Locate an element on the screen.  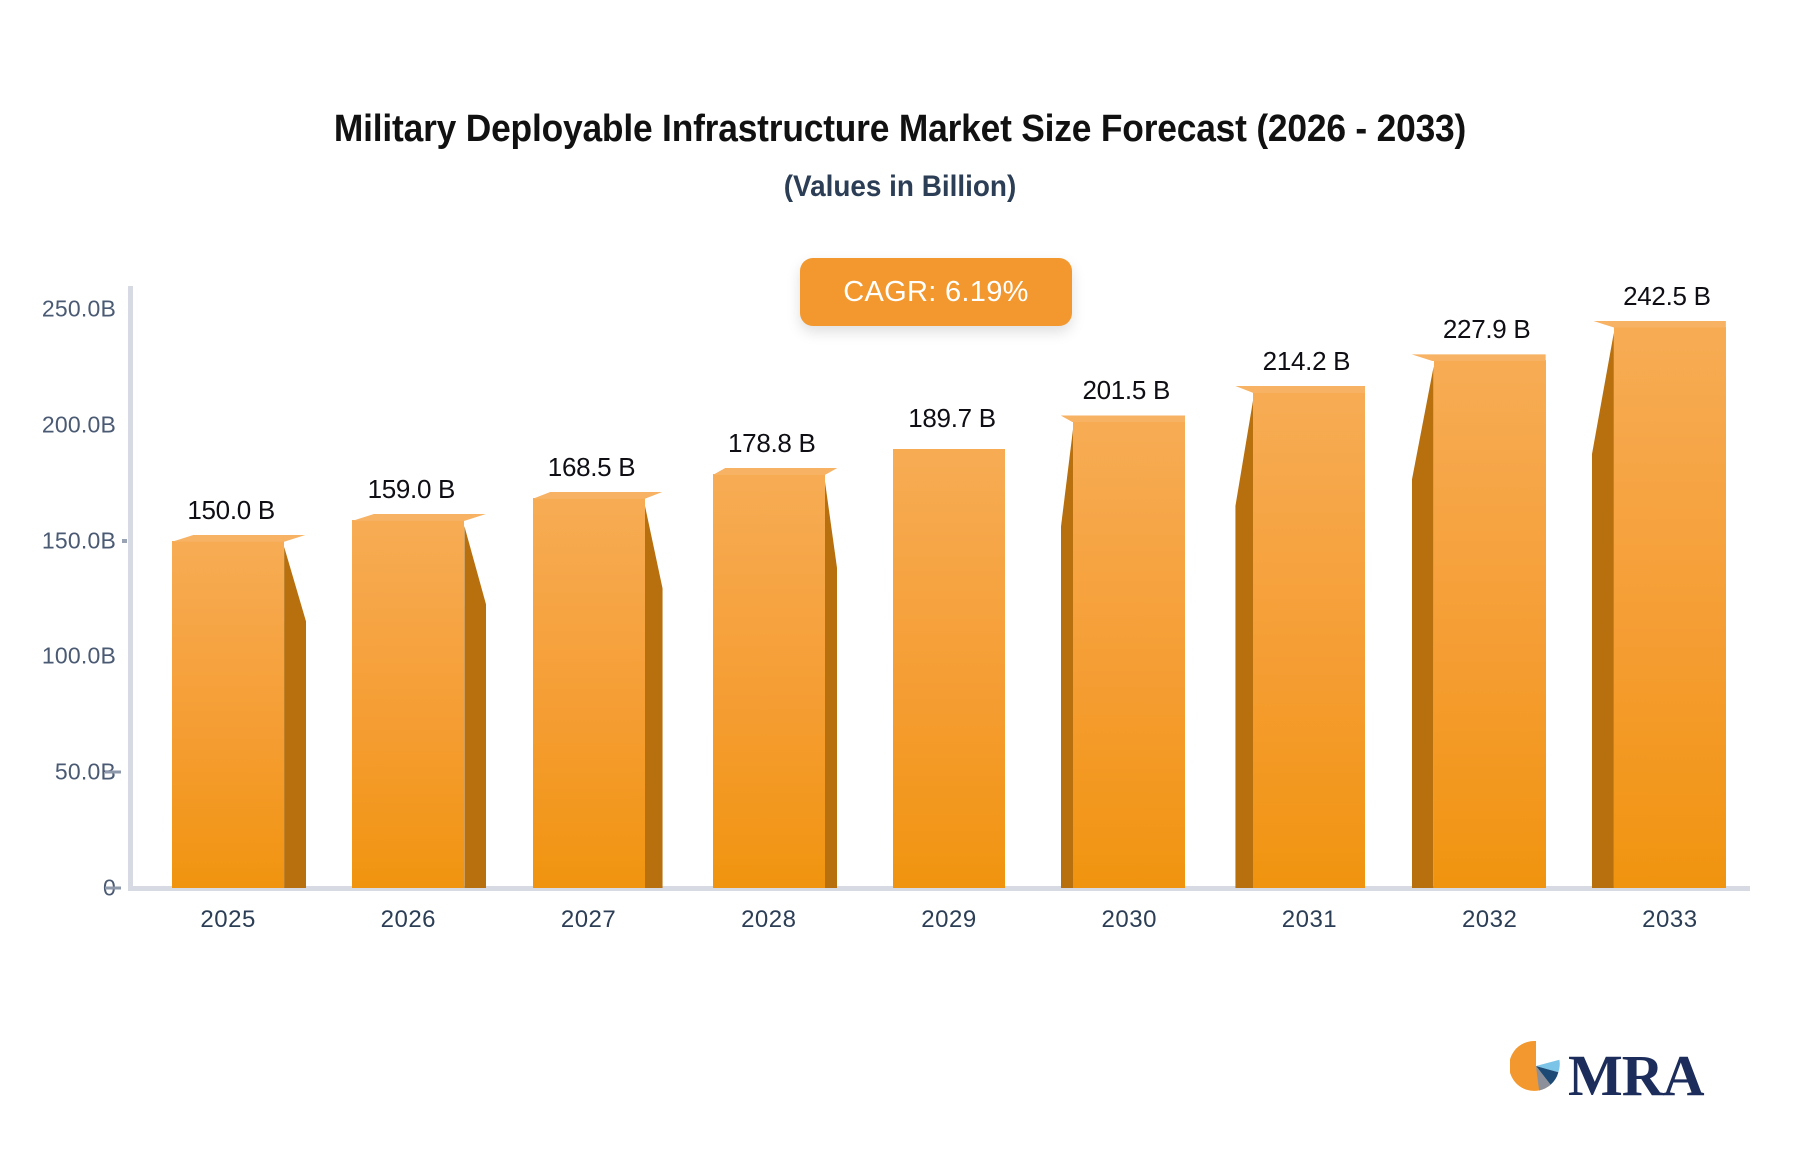
bar-value-label: 178.8 B is located at coordinates (772, 443).